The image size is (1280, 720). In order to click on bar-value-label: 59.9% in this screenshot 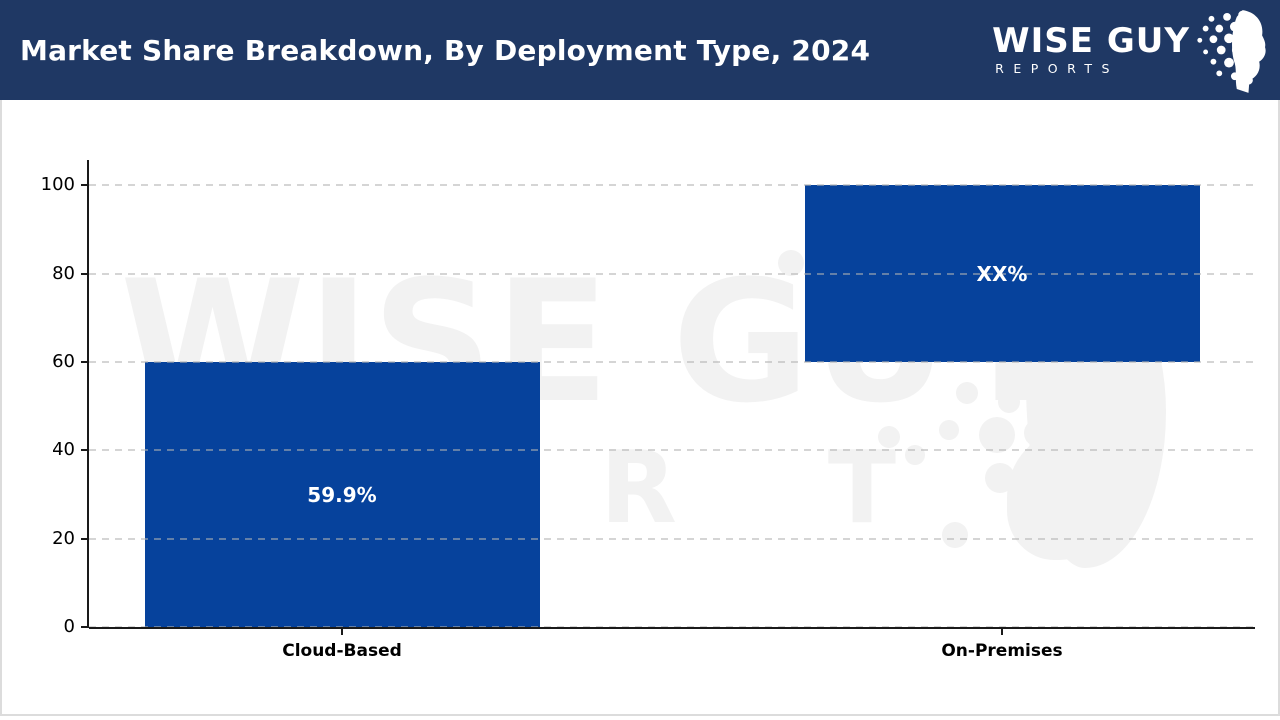, I will do `click(342, 494)`.